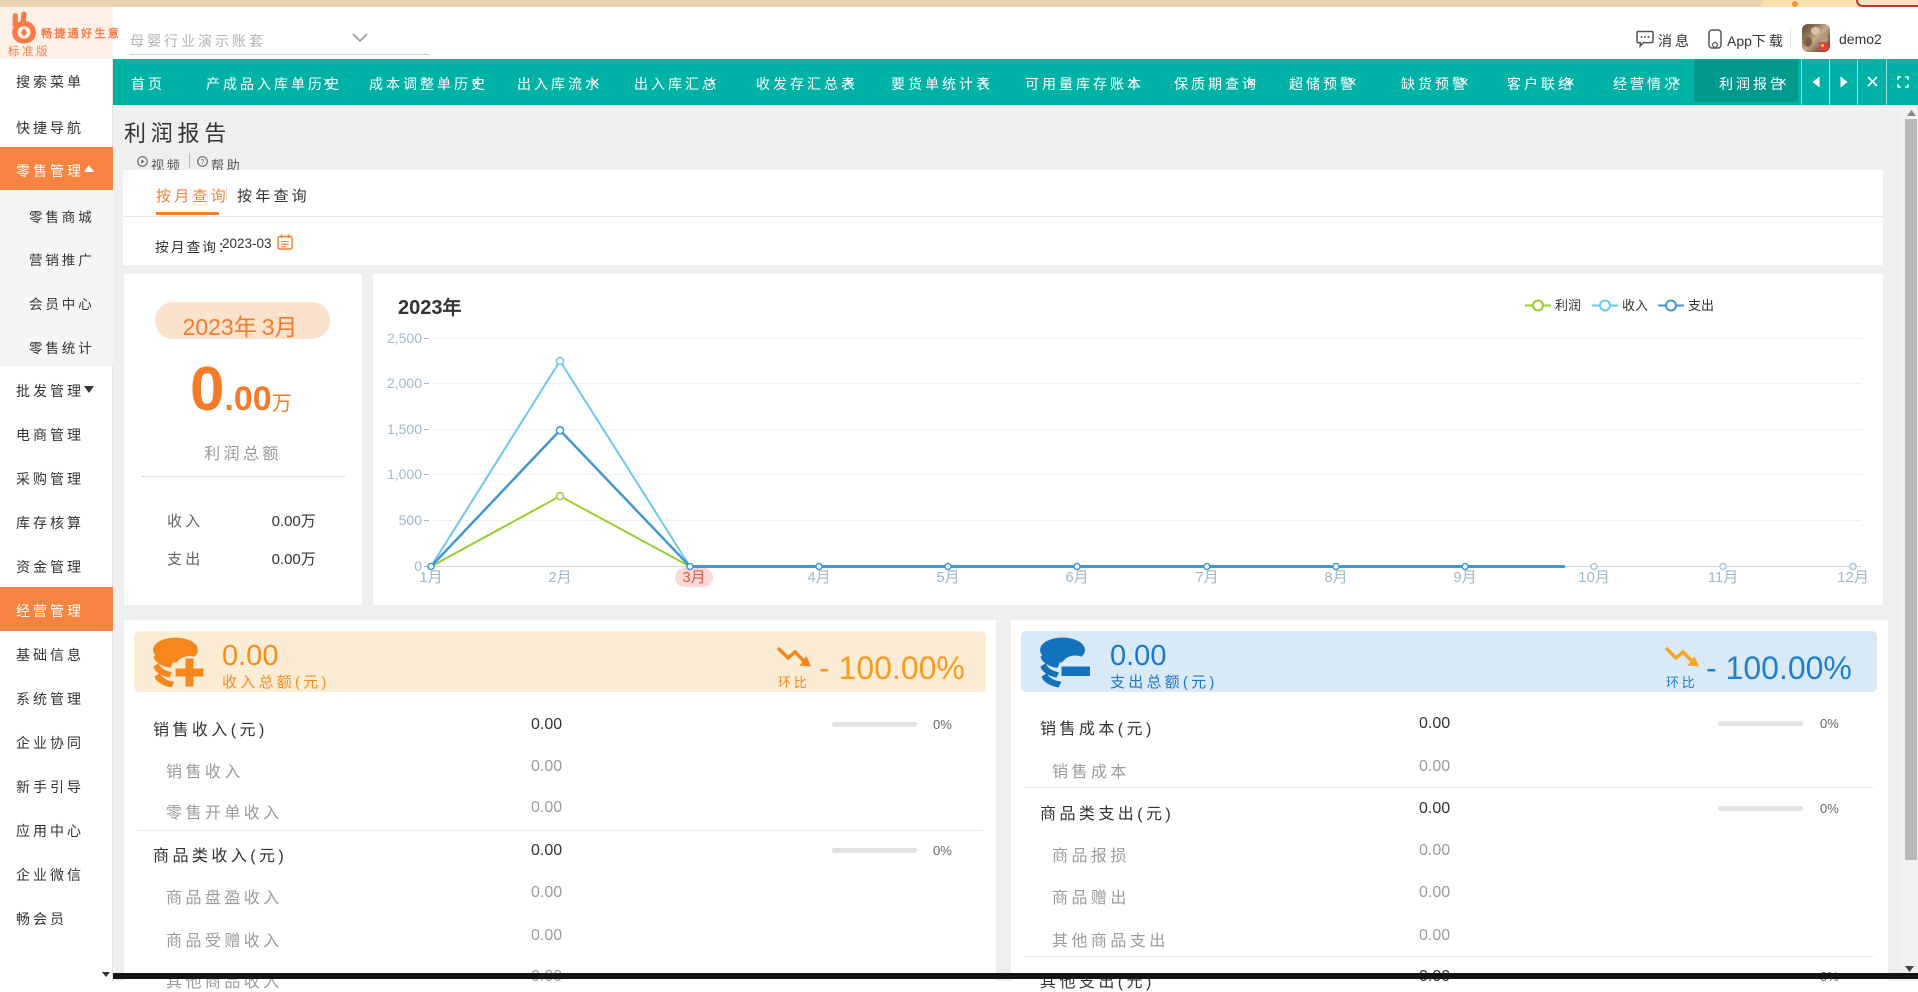 The width and height of the screenshot is (1918, 992). Describe the element at coordinates (818, 577) in the screenshot. I see `svg-text: 4月` at that location.